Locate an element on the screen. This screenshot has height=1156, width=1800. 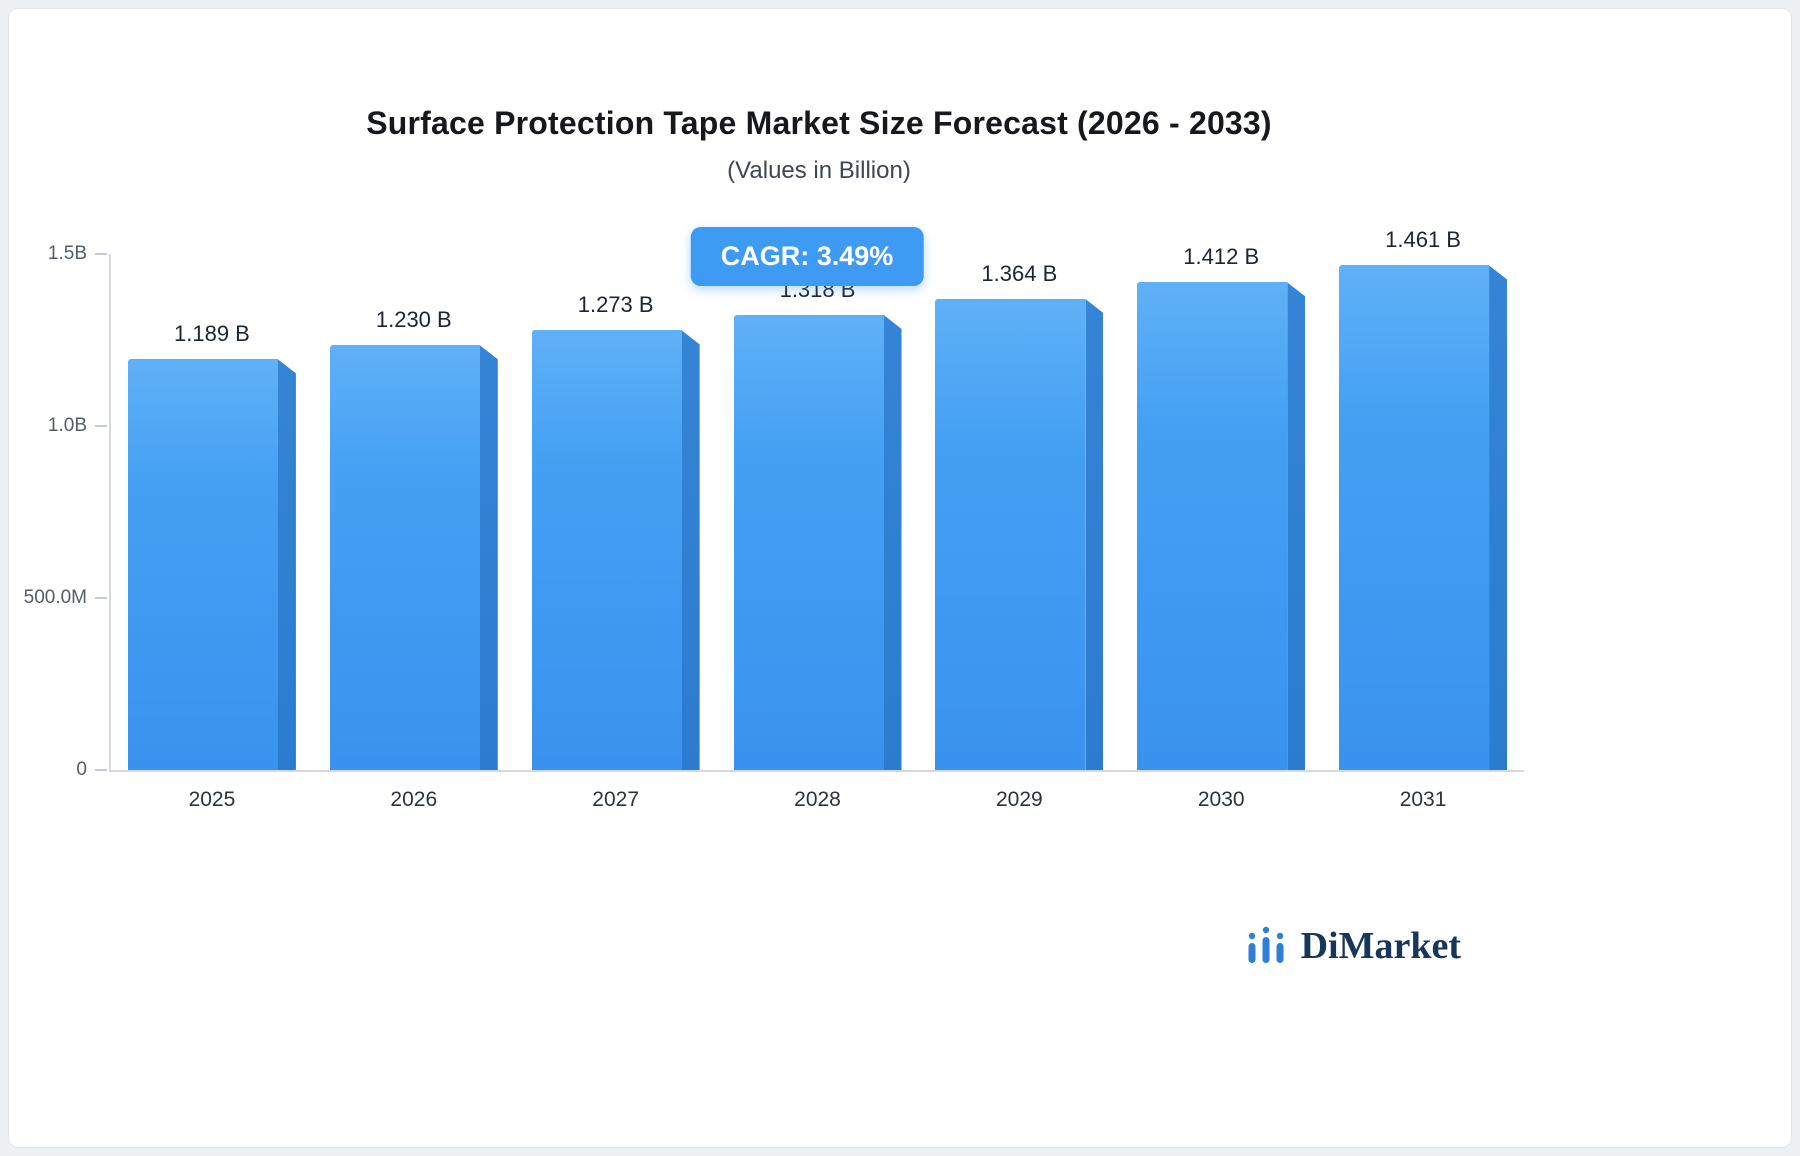
bar-slot: 1.230 B 2026 is located at coordinates (413, 559).